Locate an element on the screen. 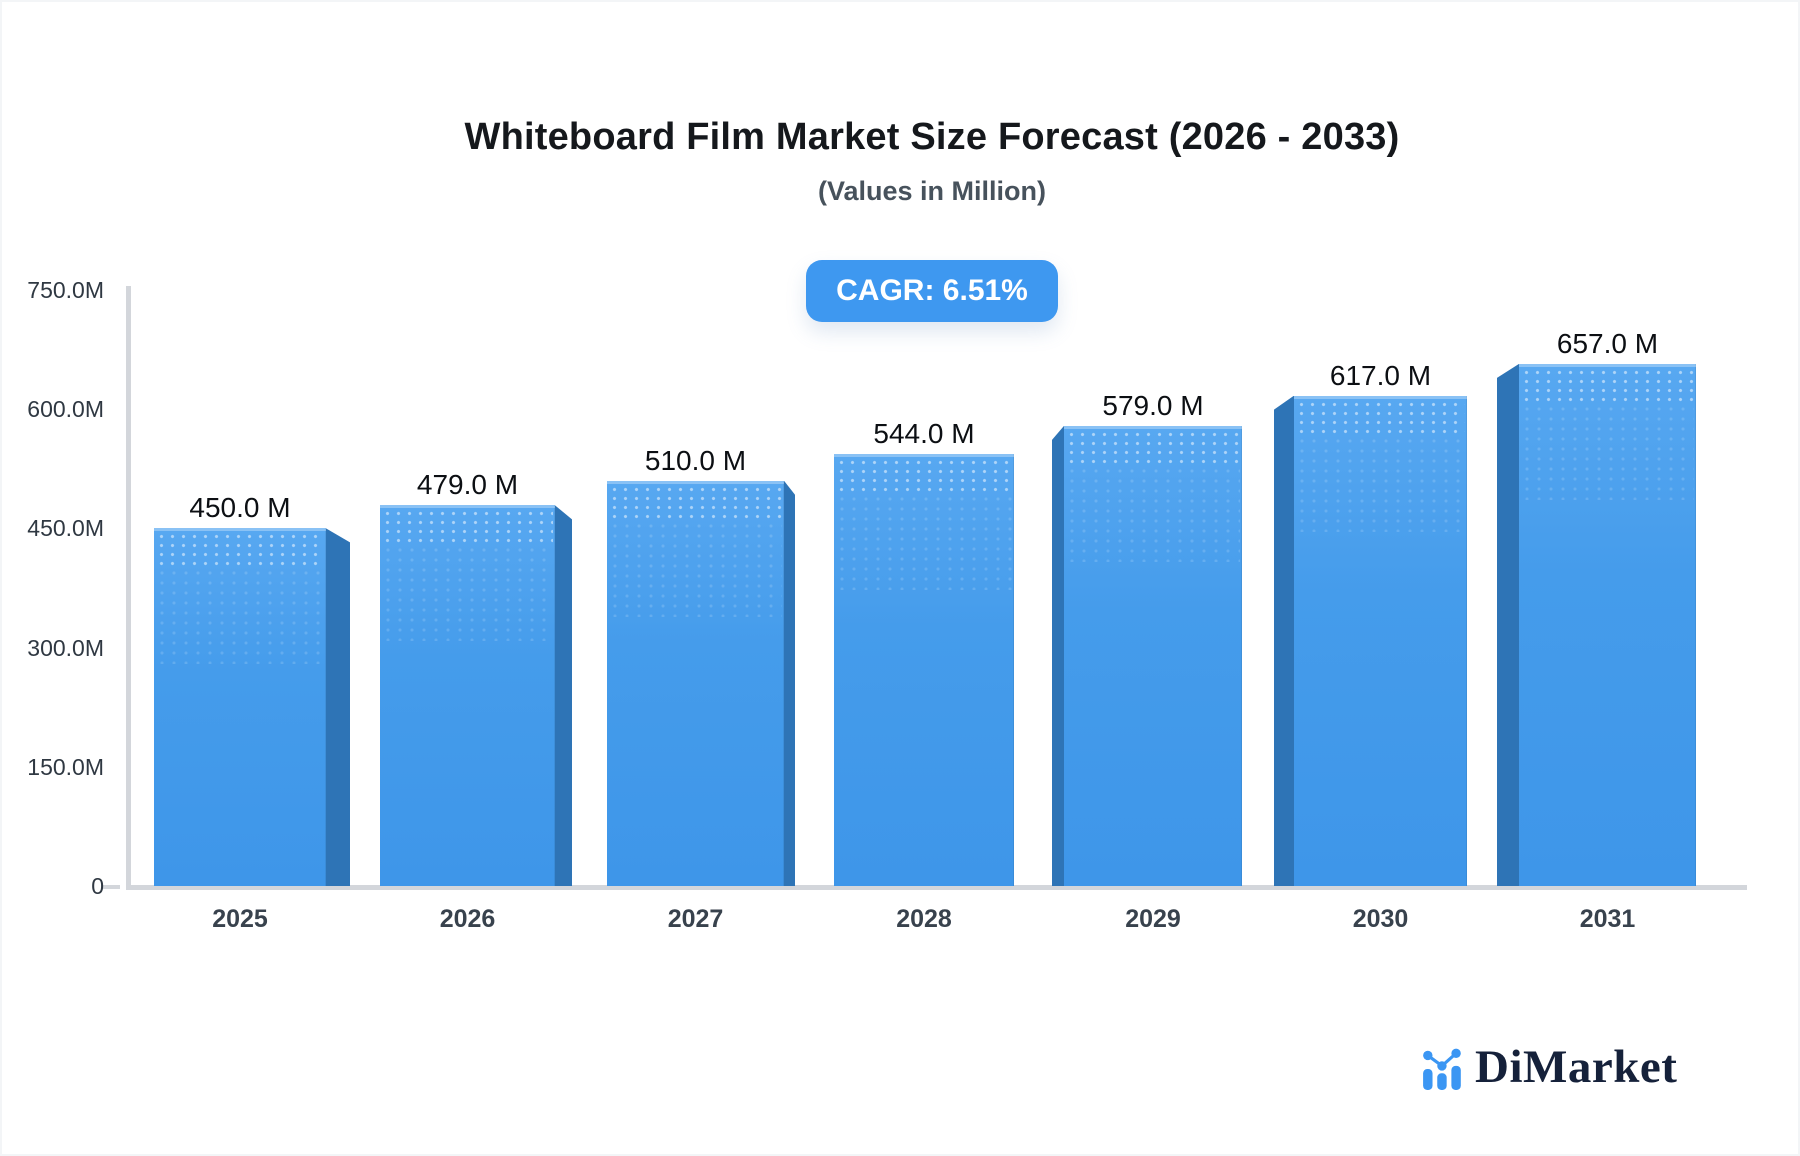 The width and height of the screenshot is (1800, 1156). x-tick-label-2029: 2029 is located at coordinates (1153, 919).